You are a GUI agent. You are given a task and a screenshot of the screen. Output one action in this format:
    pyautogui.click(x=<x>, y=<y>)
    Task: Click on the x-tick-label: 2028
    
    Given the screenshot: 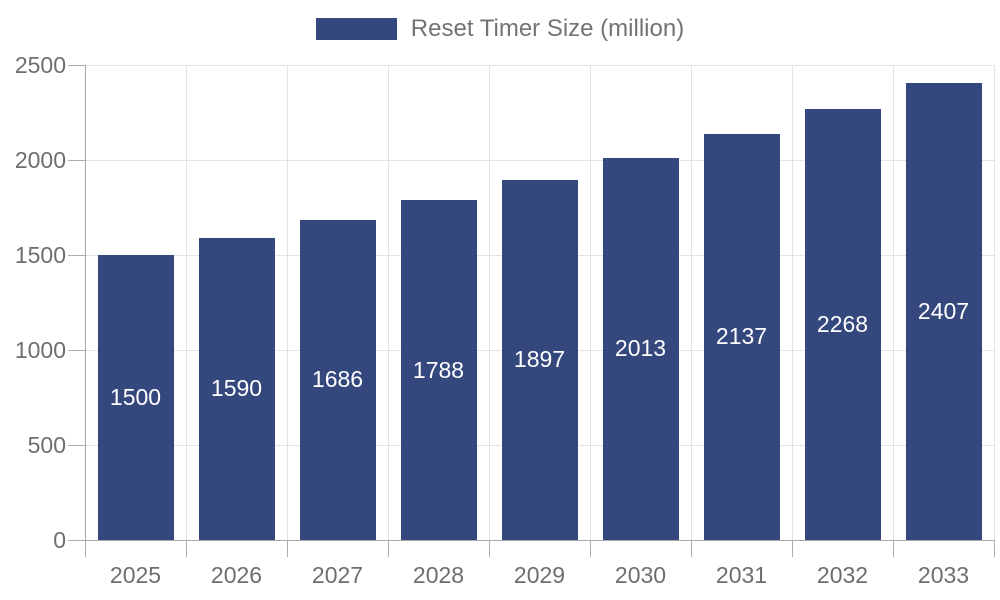 What is the action you would take?
    pyautogui.click(x=438, y=575)
    